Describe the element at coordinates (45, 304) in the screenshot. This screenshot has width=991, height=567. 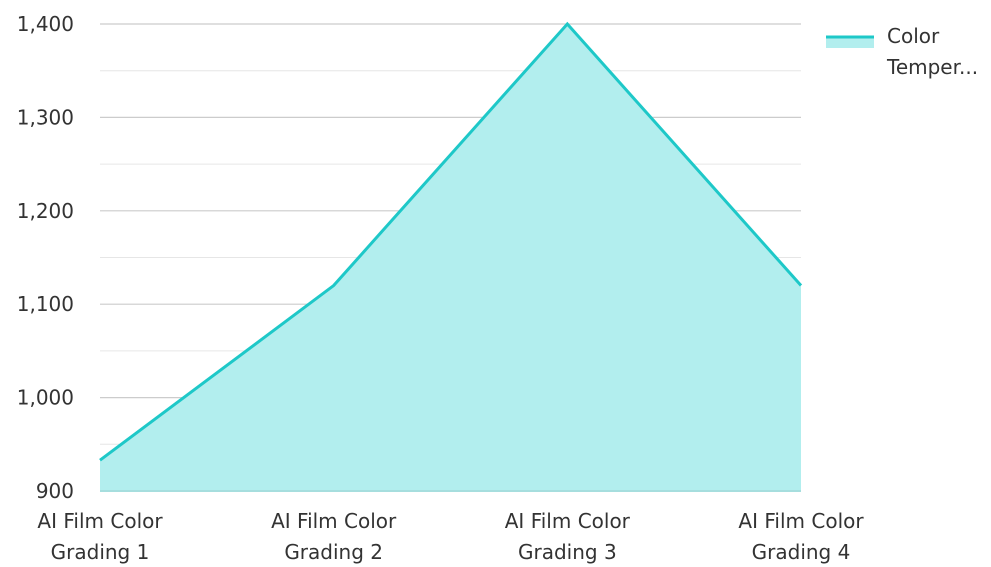
I see `y-tick-label: 1,100` at that location.